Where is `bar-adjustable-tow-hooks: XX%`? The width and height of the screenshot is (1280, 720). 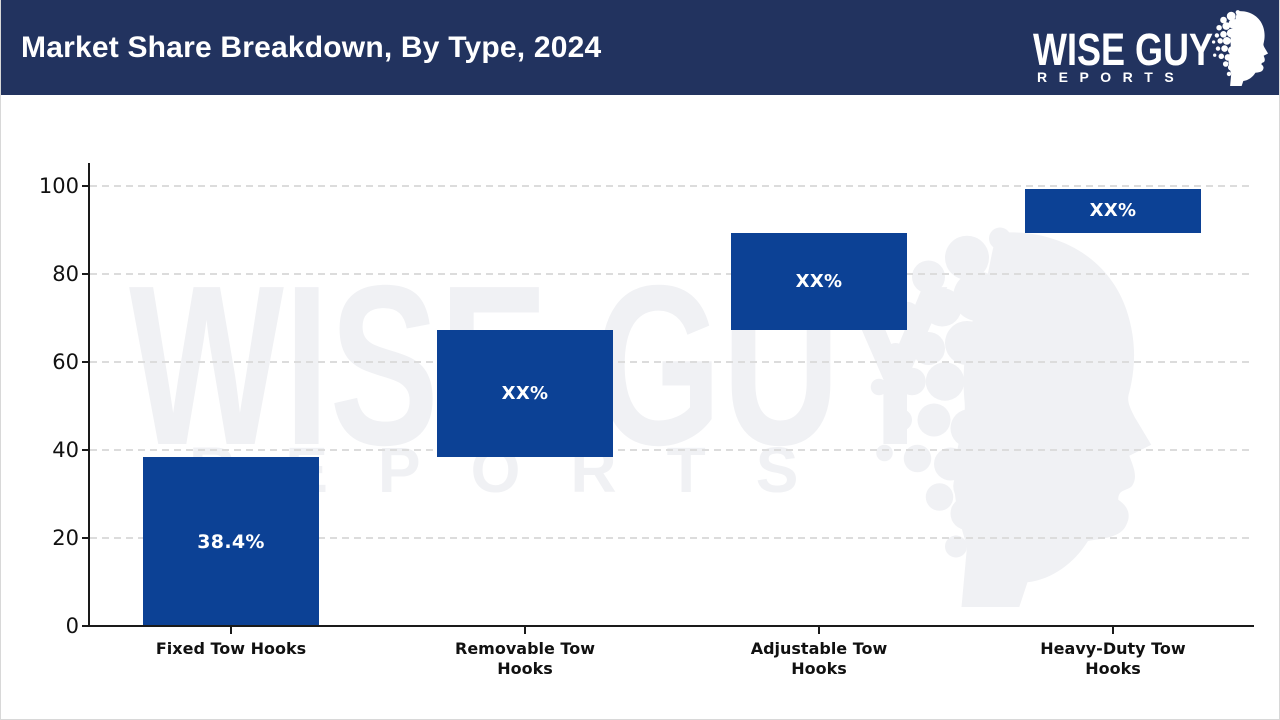 bar-adjustable-tow-hooks: XX% is located at coordinates (819, 281).